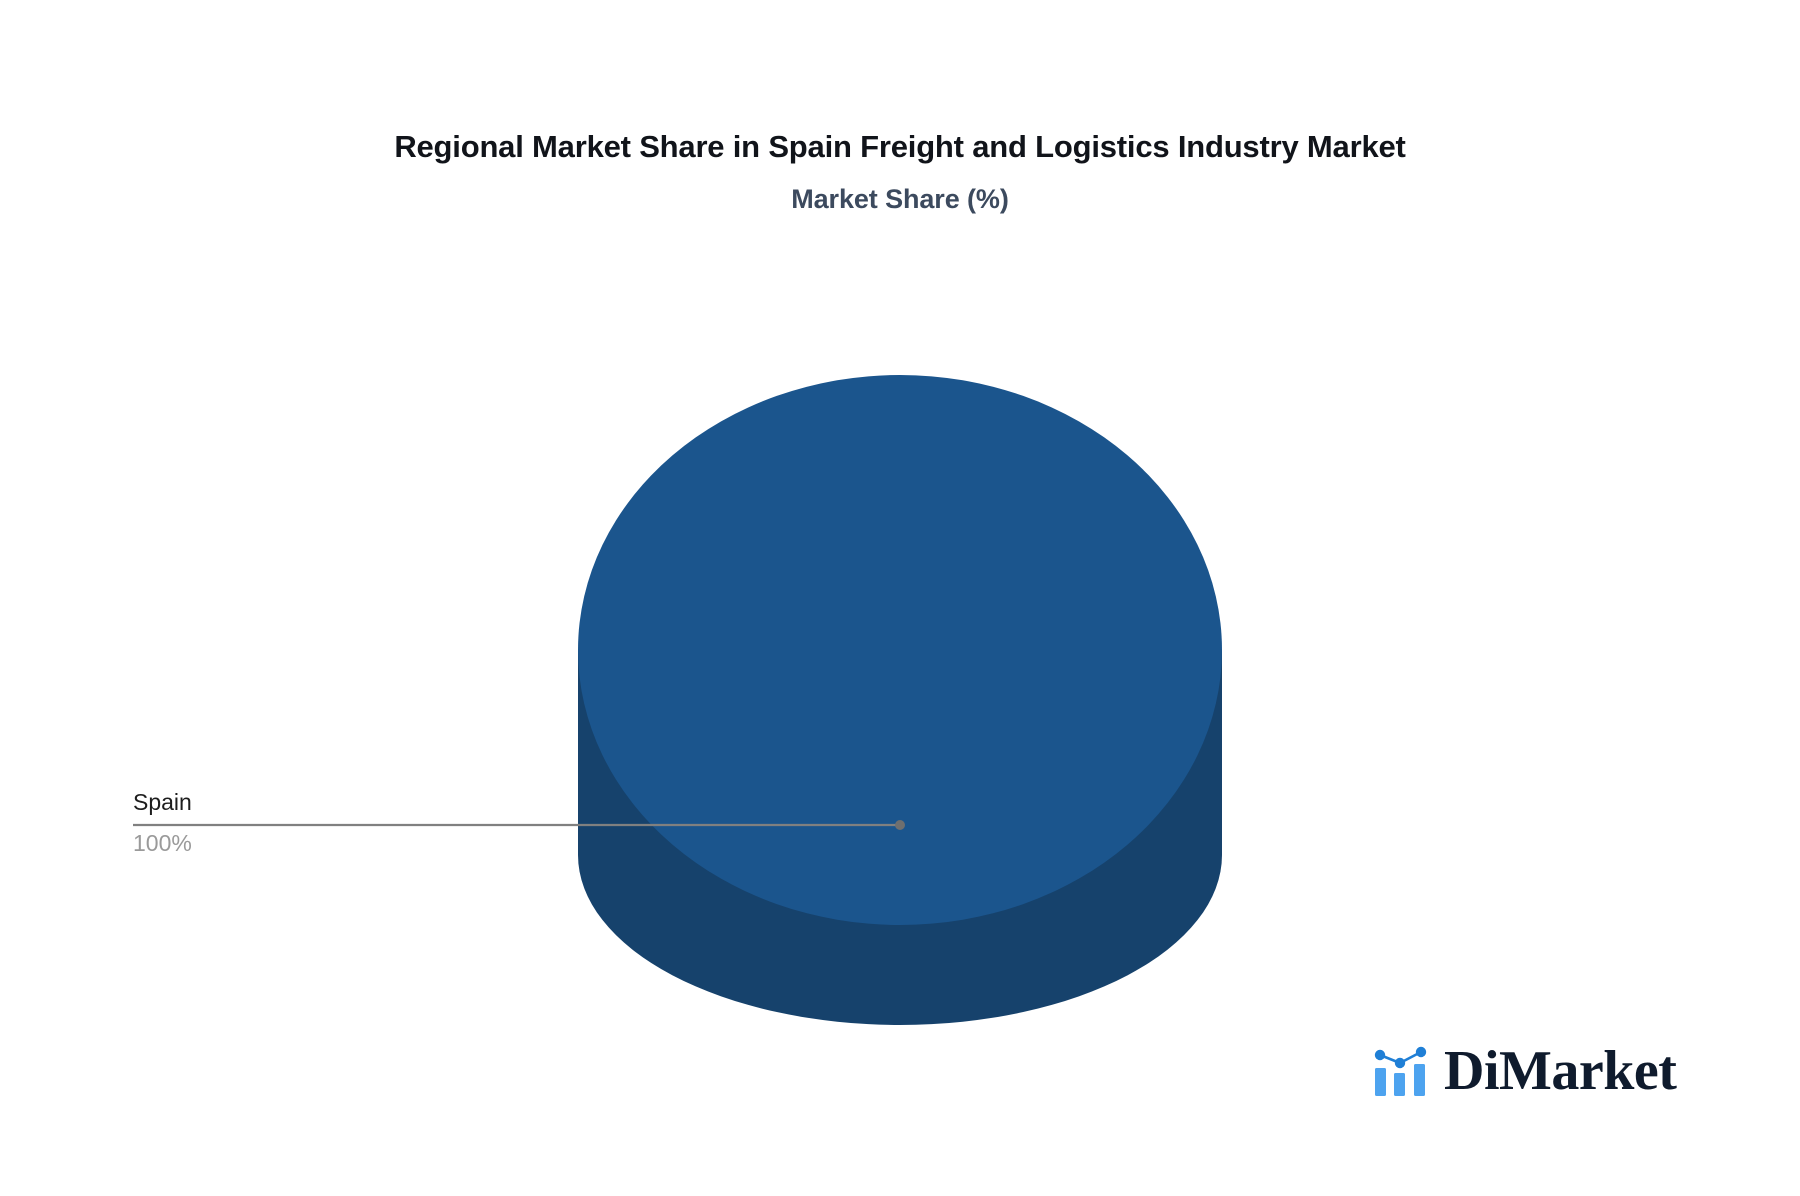 The height and width of the screenshot is (1196, 1800). What do you see at coordinates (248, 823) in the screenshot?
I see `slice-callout-spain: Spain 100%` at bounding box center [248, 823].